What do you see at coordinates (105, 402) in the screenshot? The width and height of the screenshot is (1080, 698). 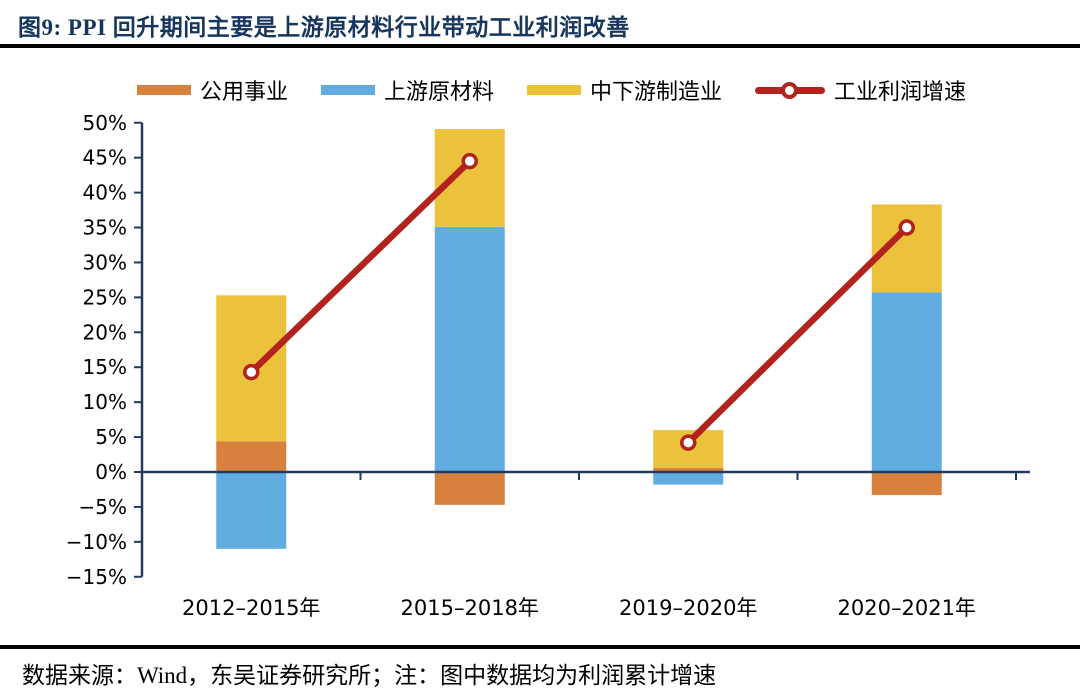 I see `y-axis-tick-label: 10%` at bounding box center [105, 402].